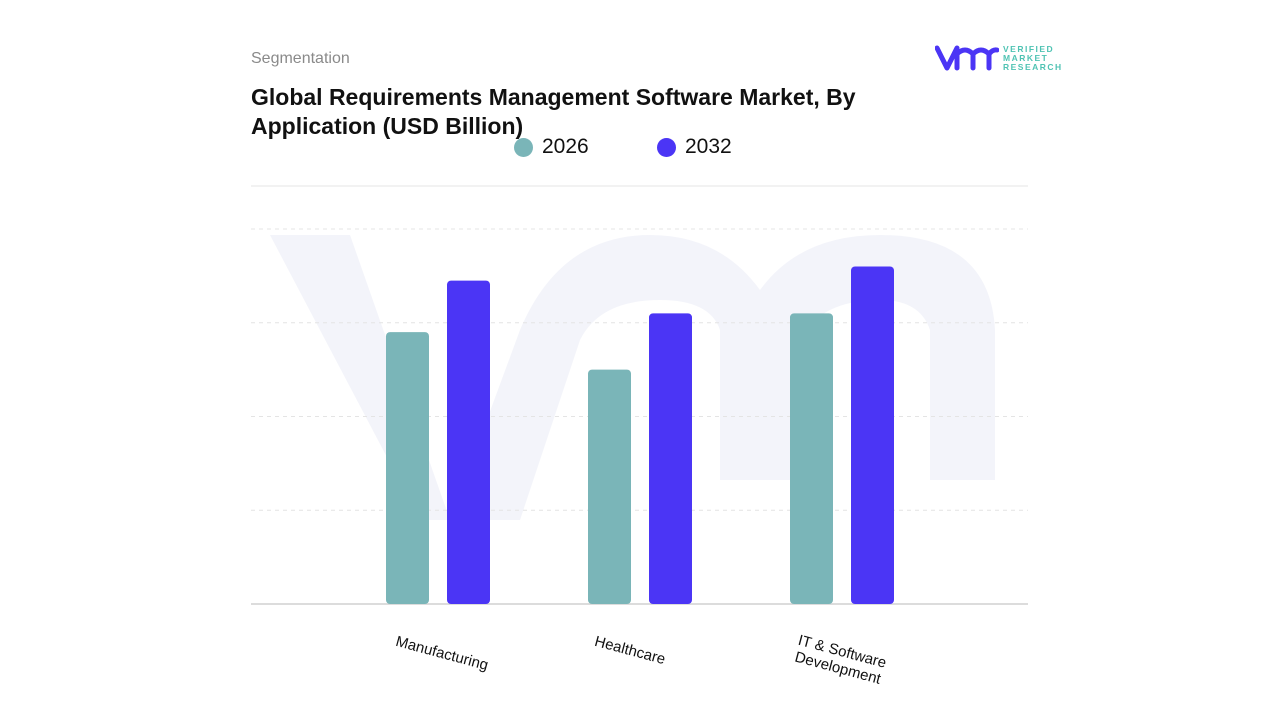 The width and height of the screenshot is (1280, 720). Describe the element at coordinates (609, 486) in the screenshot. I see `bar-healthcare-2026` at that location.